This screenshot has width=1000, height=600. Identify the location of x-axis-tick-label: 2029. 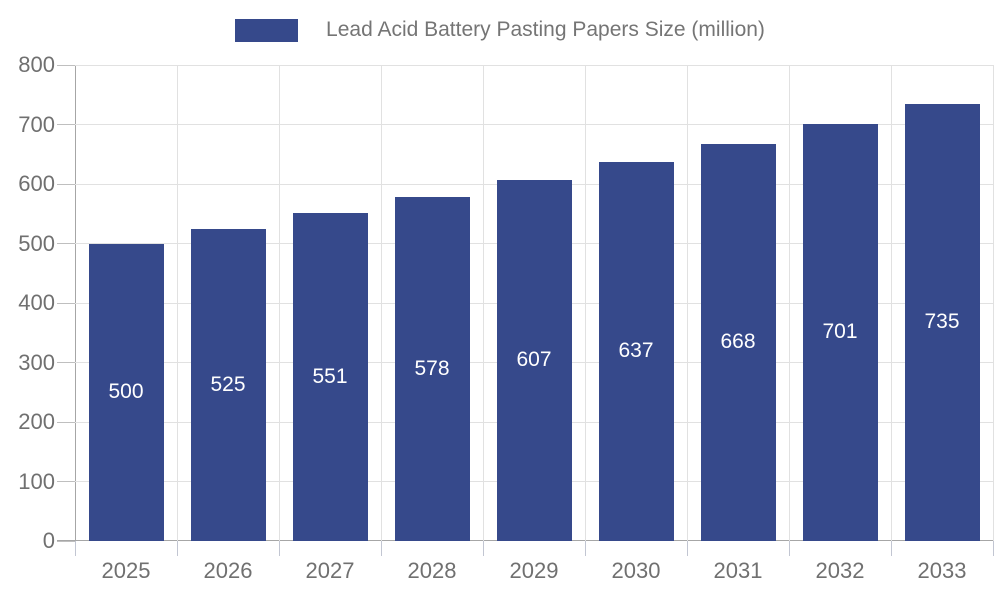
(534, 570).